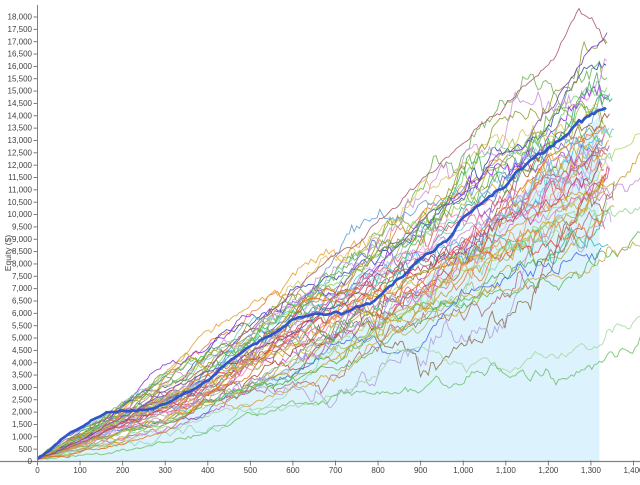  Describe the element at coordinates (80, 470) in the screenshot. I see `x-tick-label: 100` at that location.